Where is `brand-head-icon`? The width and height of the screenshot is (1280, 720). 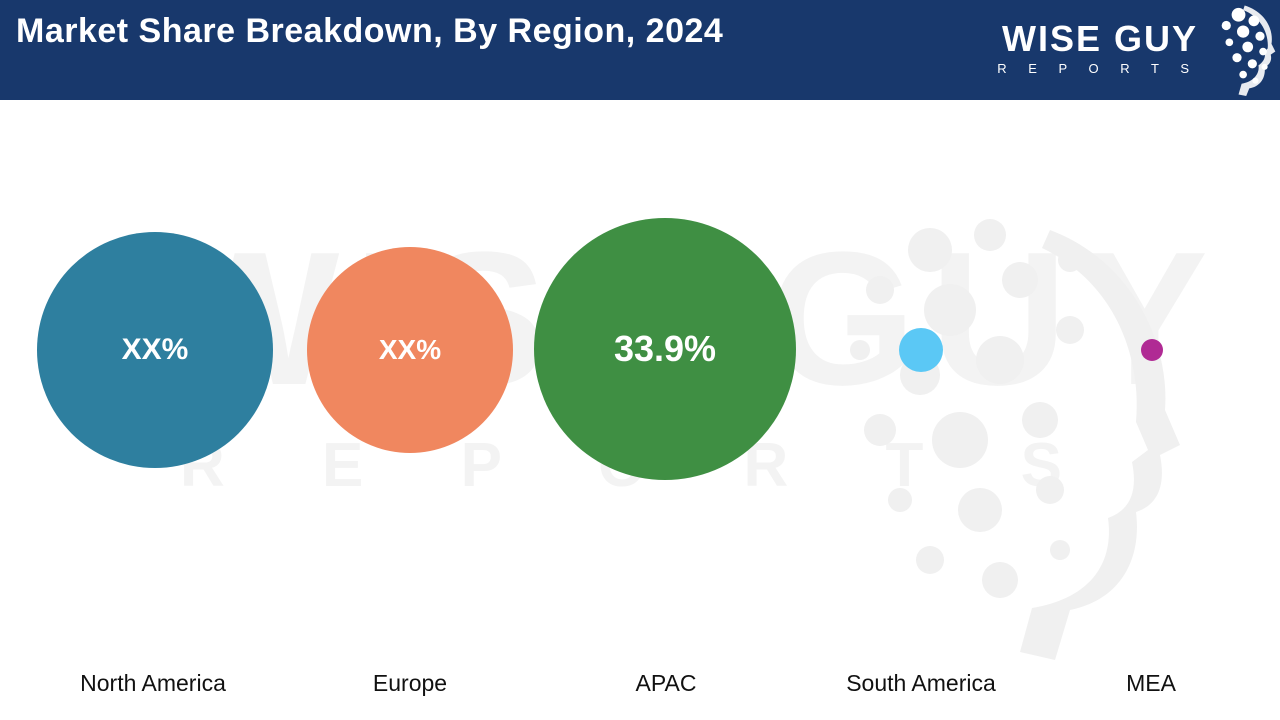
brand-head-icon is located at coordinates (1237, 50).